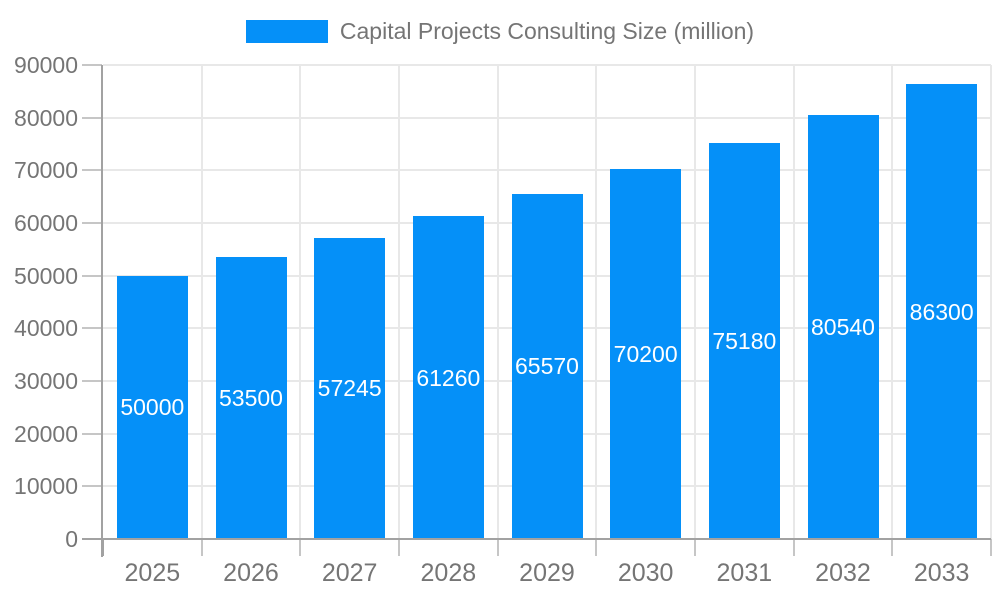 The image size is (1000, 600). I want to click on y-axis-tick-label: 80000, so click(46, 117).